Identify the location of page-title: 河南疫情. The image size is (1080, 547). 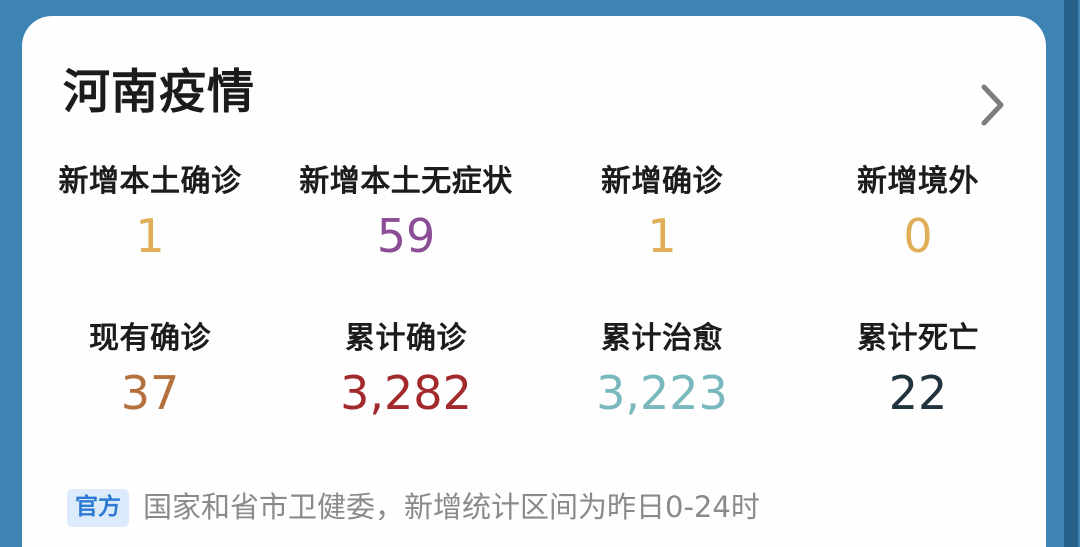
(159, 92).